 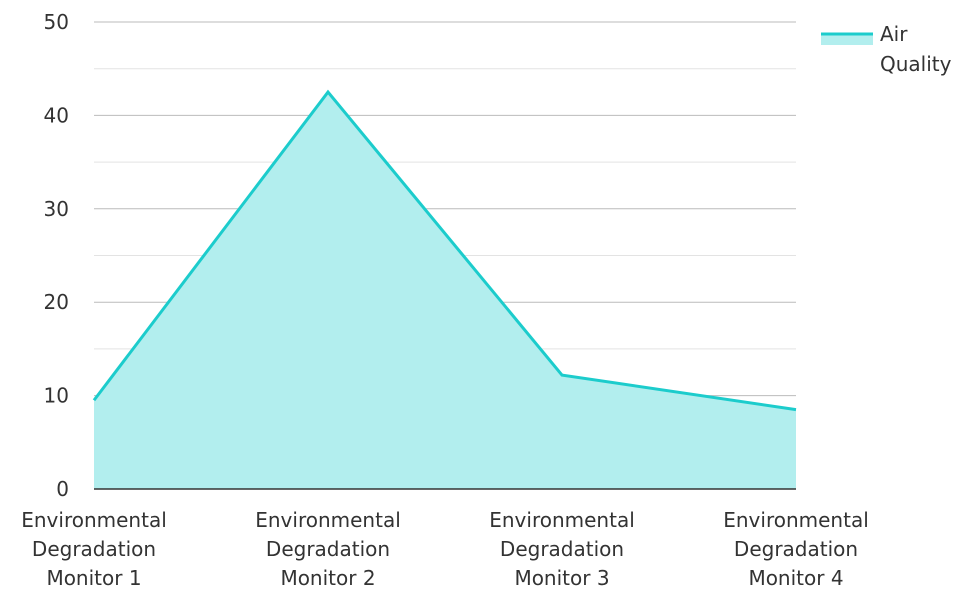 What do you see at coordinates (56, 396) in the screenshot?
I see `y-tick-label: 10` at bounding box center [56, 396].